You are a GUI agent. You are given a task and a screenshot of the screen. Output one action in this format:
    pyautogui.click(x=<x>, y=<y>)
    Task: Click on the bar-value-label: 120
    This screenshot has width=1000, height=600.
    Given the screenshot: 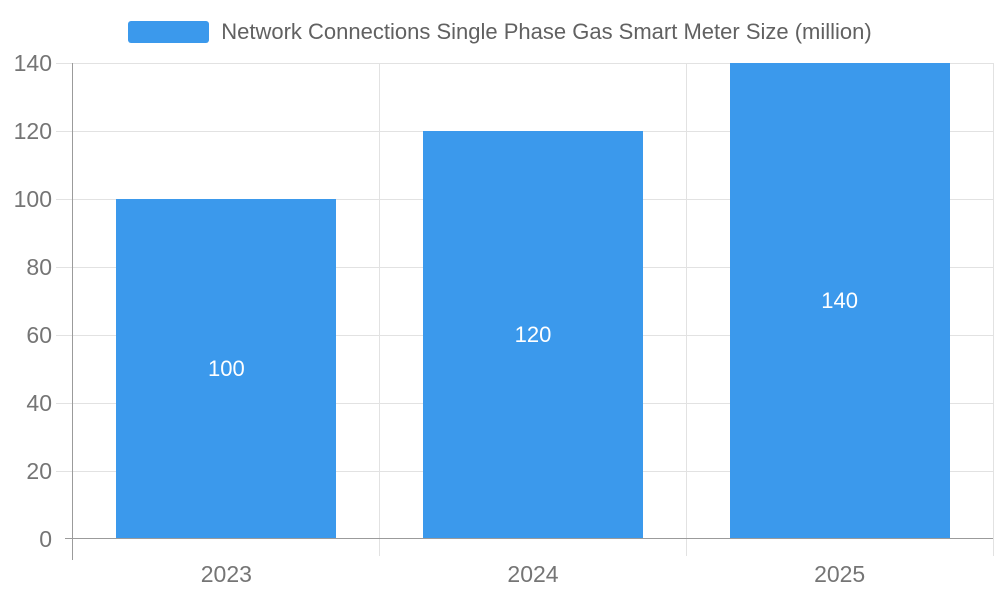 What is the action you would take?
    pyautogui.click(x=533, y=334)
    